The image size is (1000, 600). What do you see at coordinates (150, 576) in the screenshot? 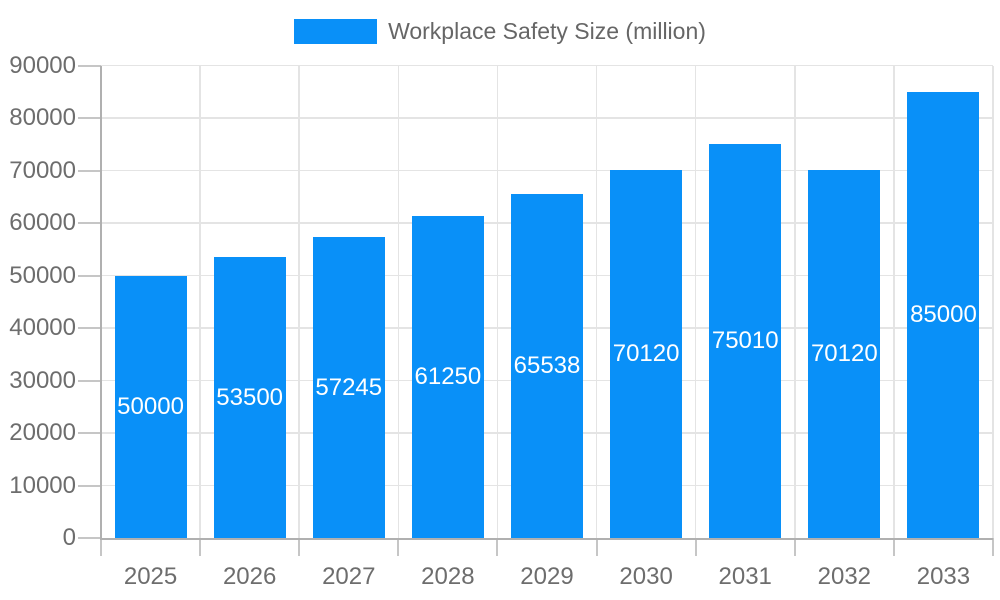
I see `x-axis-tick-label: 2025` at bounding box center [150, 576].